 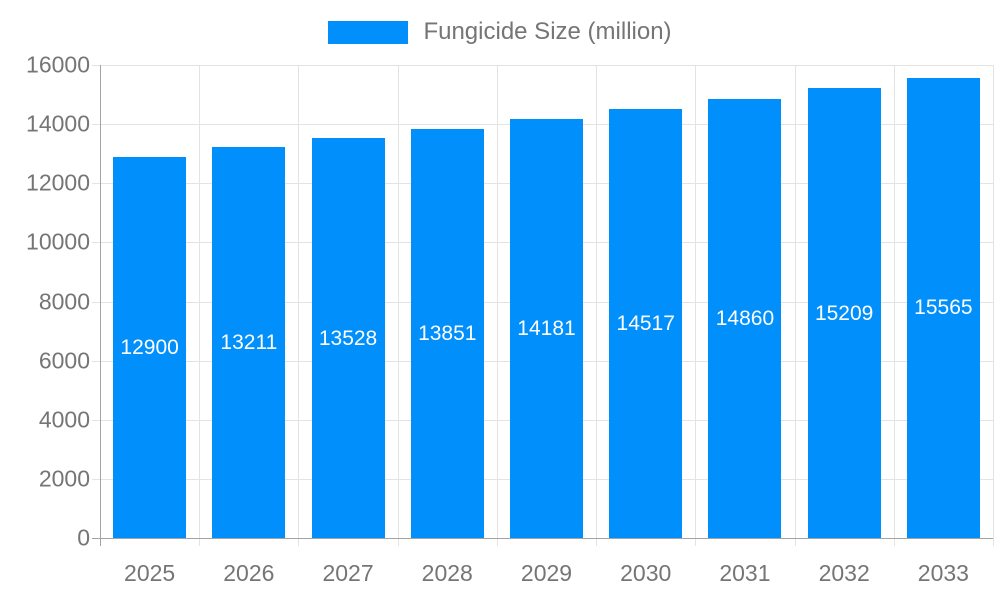 What do you see at coordinates (542, 538) in the screenshot?
I see `x-axis-line` at bounding box center [542, 538].